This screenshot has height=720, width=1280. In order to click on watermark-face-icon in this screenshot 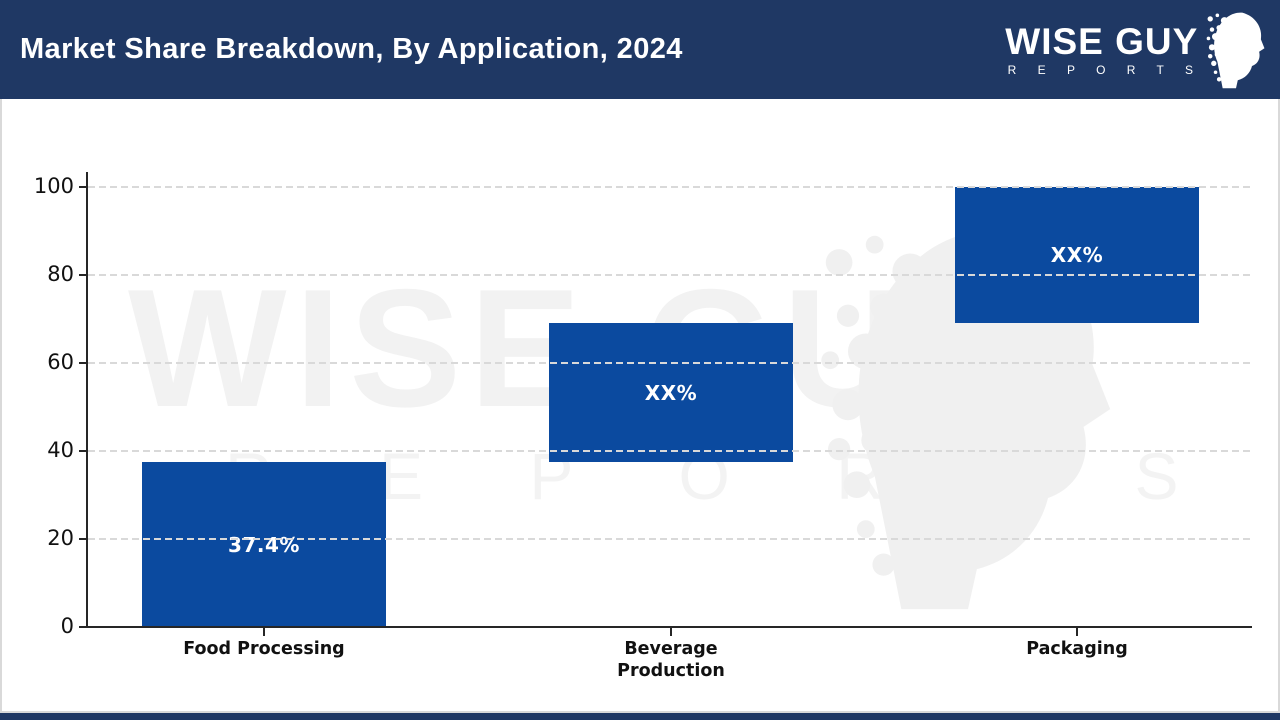, I will do `click(966, 420)`.